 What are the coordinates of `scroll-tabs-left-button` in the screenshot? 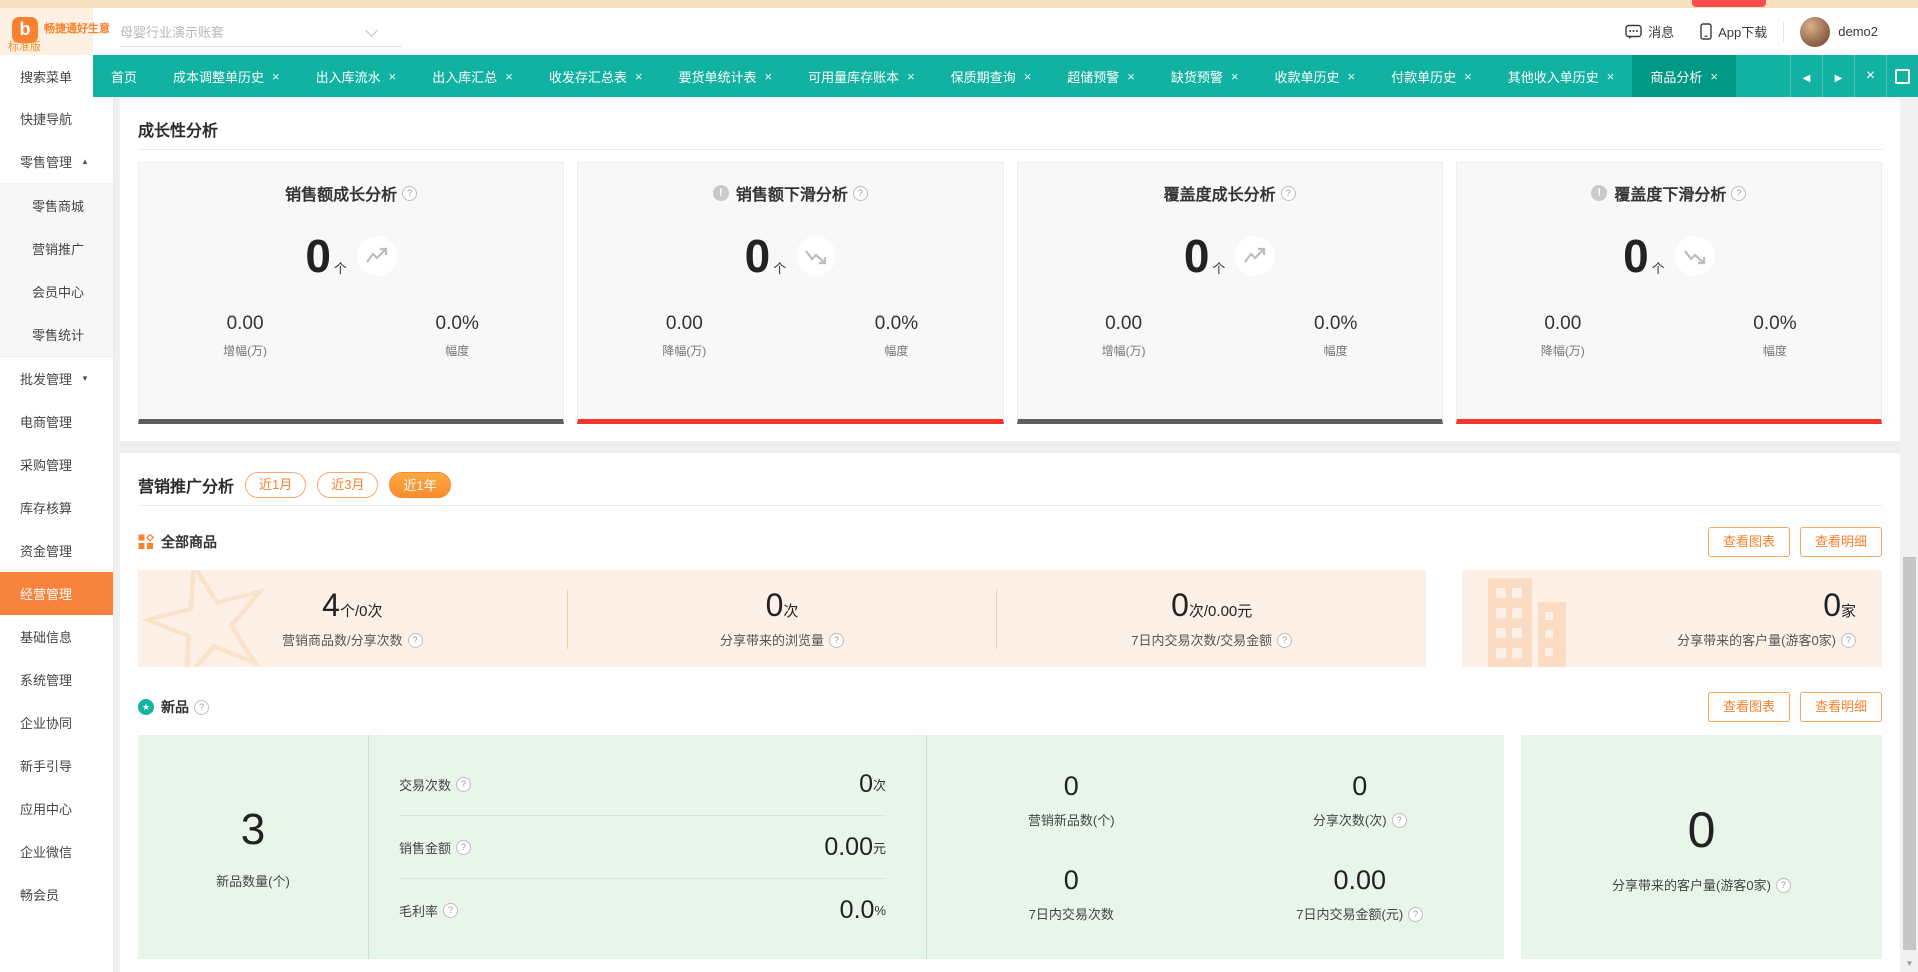 It's located at (1806, 76).